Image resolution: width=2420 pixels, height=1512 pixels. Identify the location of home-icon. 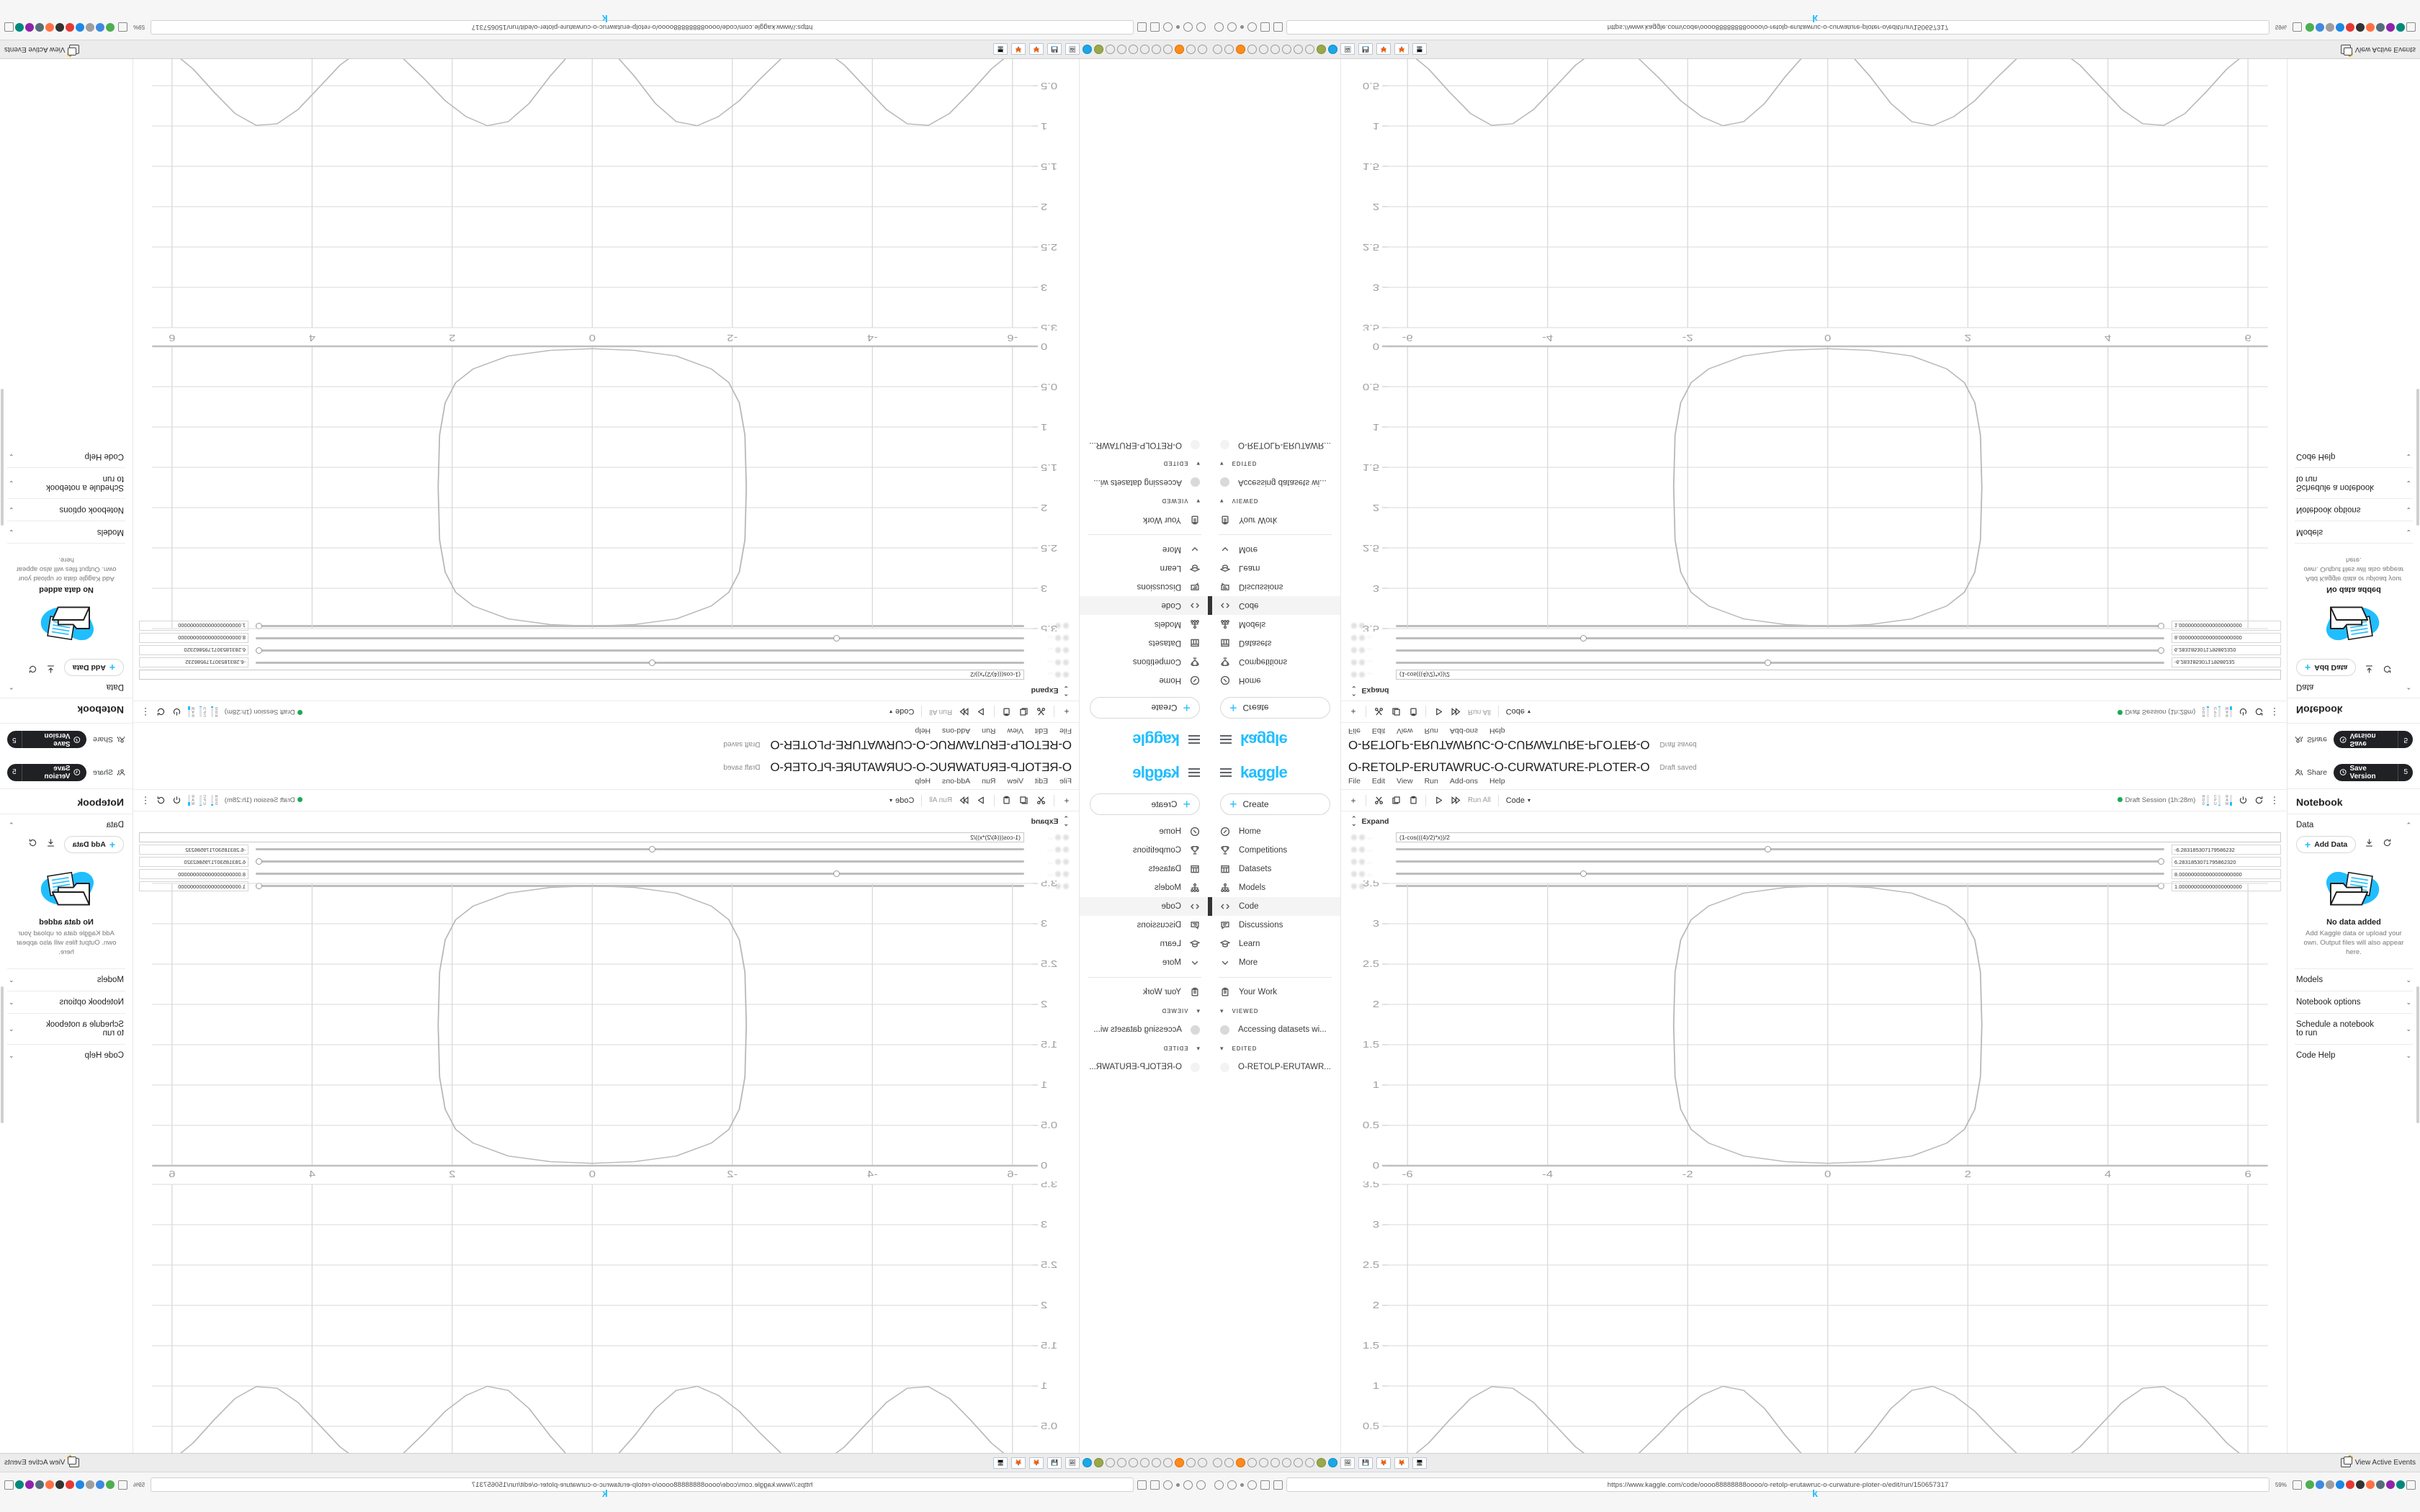
(1168, 1485).